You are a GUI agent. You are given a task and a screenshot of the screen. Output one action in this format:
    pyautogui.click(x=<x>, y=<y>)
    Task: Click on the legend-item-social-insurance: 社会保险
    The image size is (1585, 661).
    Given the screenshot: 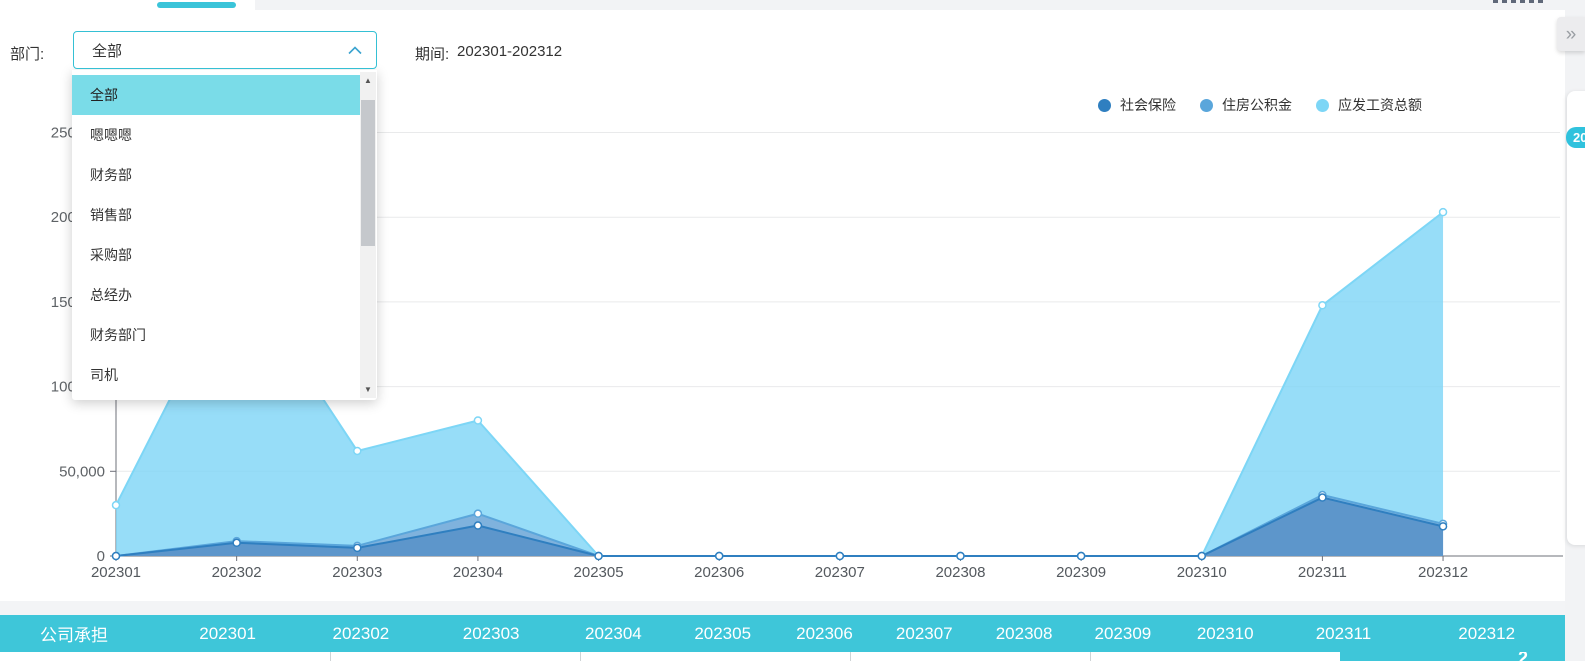 What is the action you would take?
    pyautogui.click(x=1137, y=105)
    